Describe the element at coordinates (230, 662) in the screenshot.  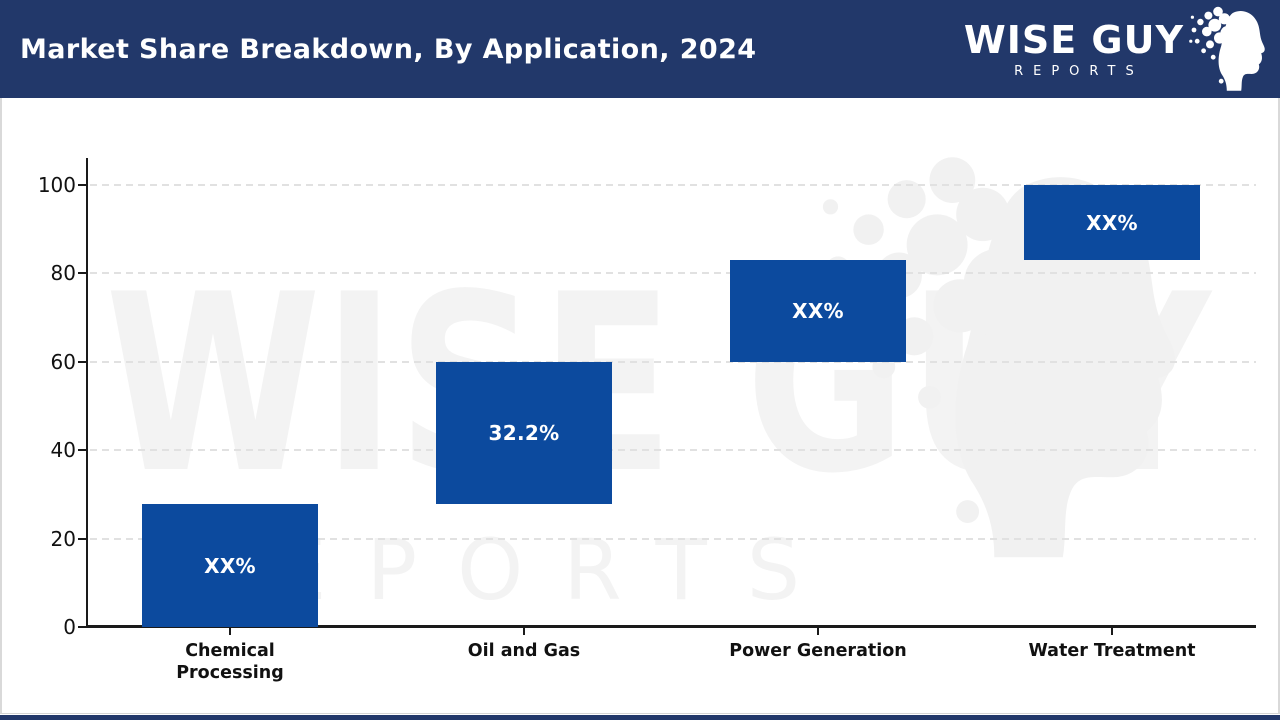
I see `category-label-chemical-processing: Chemical Processing` at that location.